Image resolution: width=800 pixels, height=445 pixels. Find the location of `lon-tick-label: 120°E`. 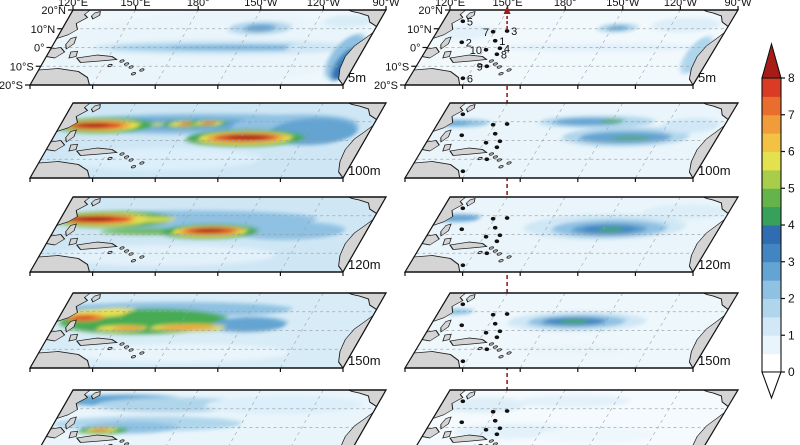

lon-tick-label: 120°E is located at coordinates (450, 4).